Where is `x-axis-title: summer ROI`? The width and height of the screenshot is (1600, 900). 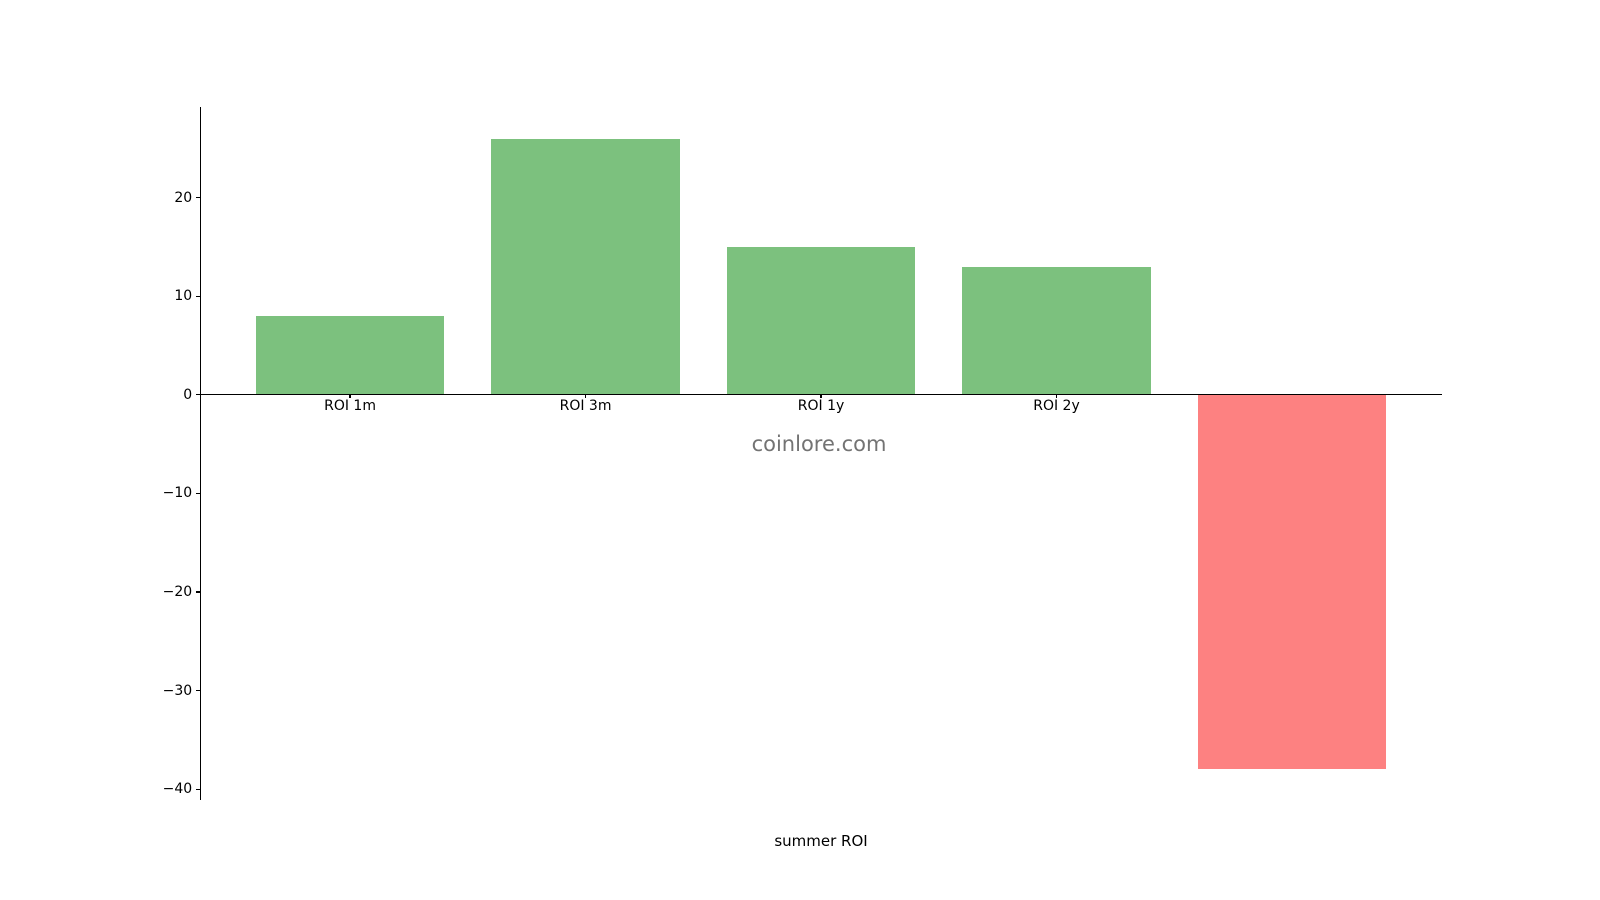
x-axis-title: summer ROI is located at coordinates (821, 841).